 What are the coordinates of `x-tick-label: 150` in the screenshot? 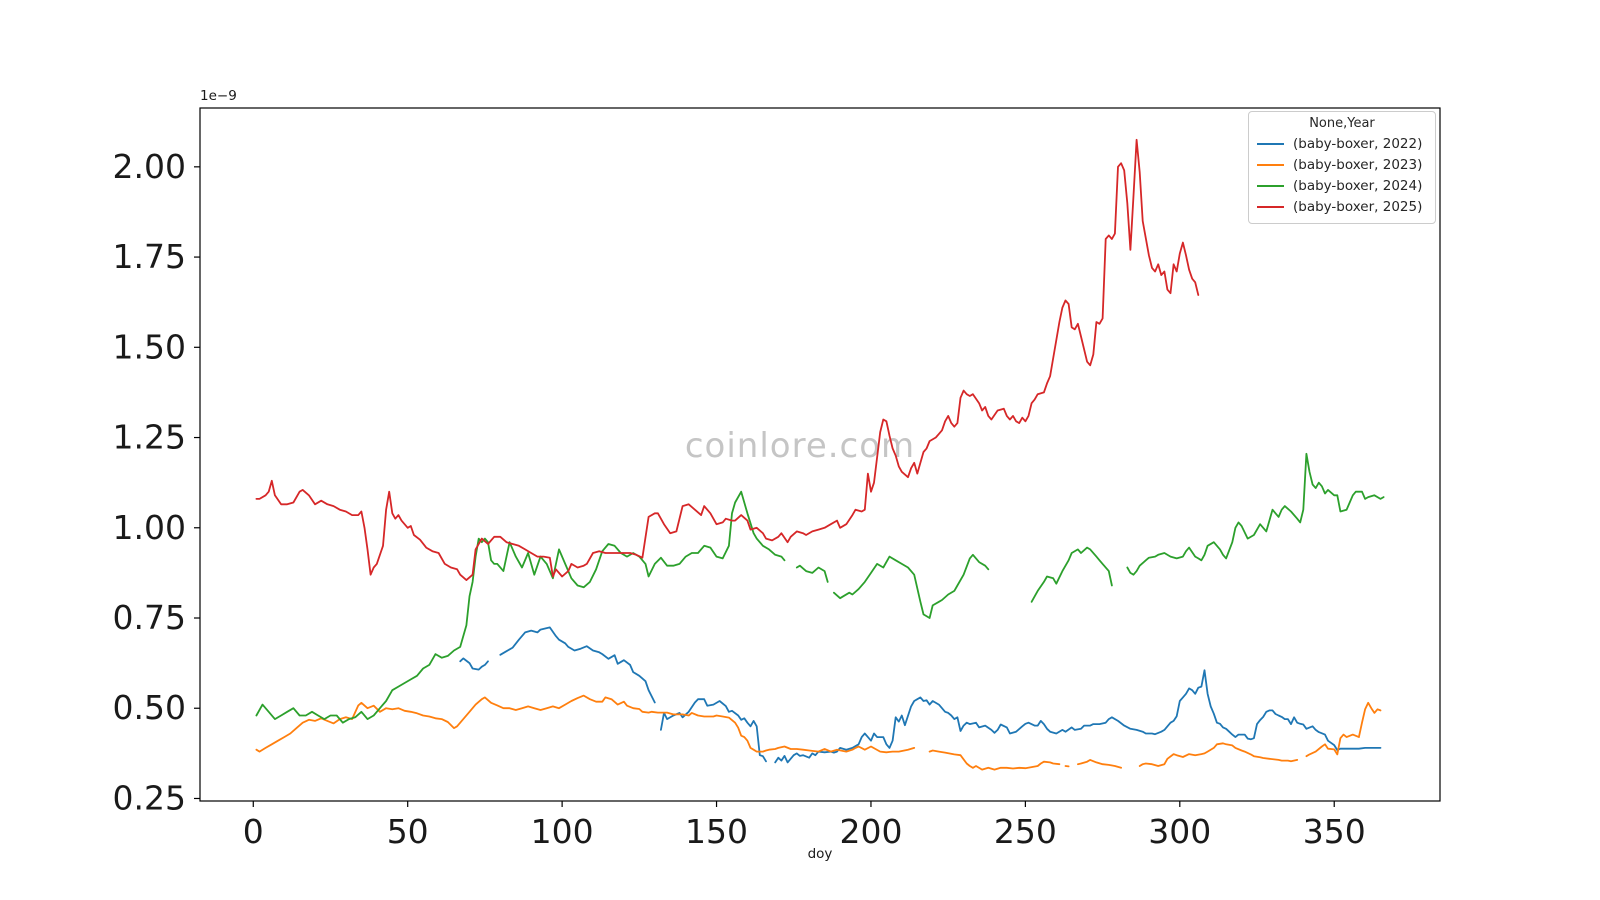 It's located at (716, 831).